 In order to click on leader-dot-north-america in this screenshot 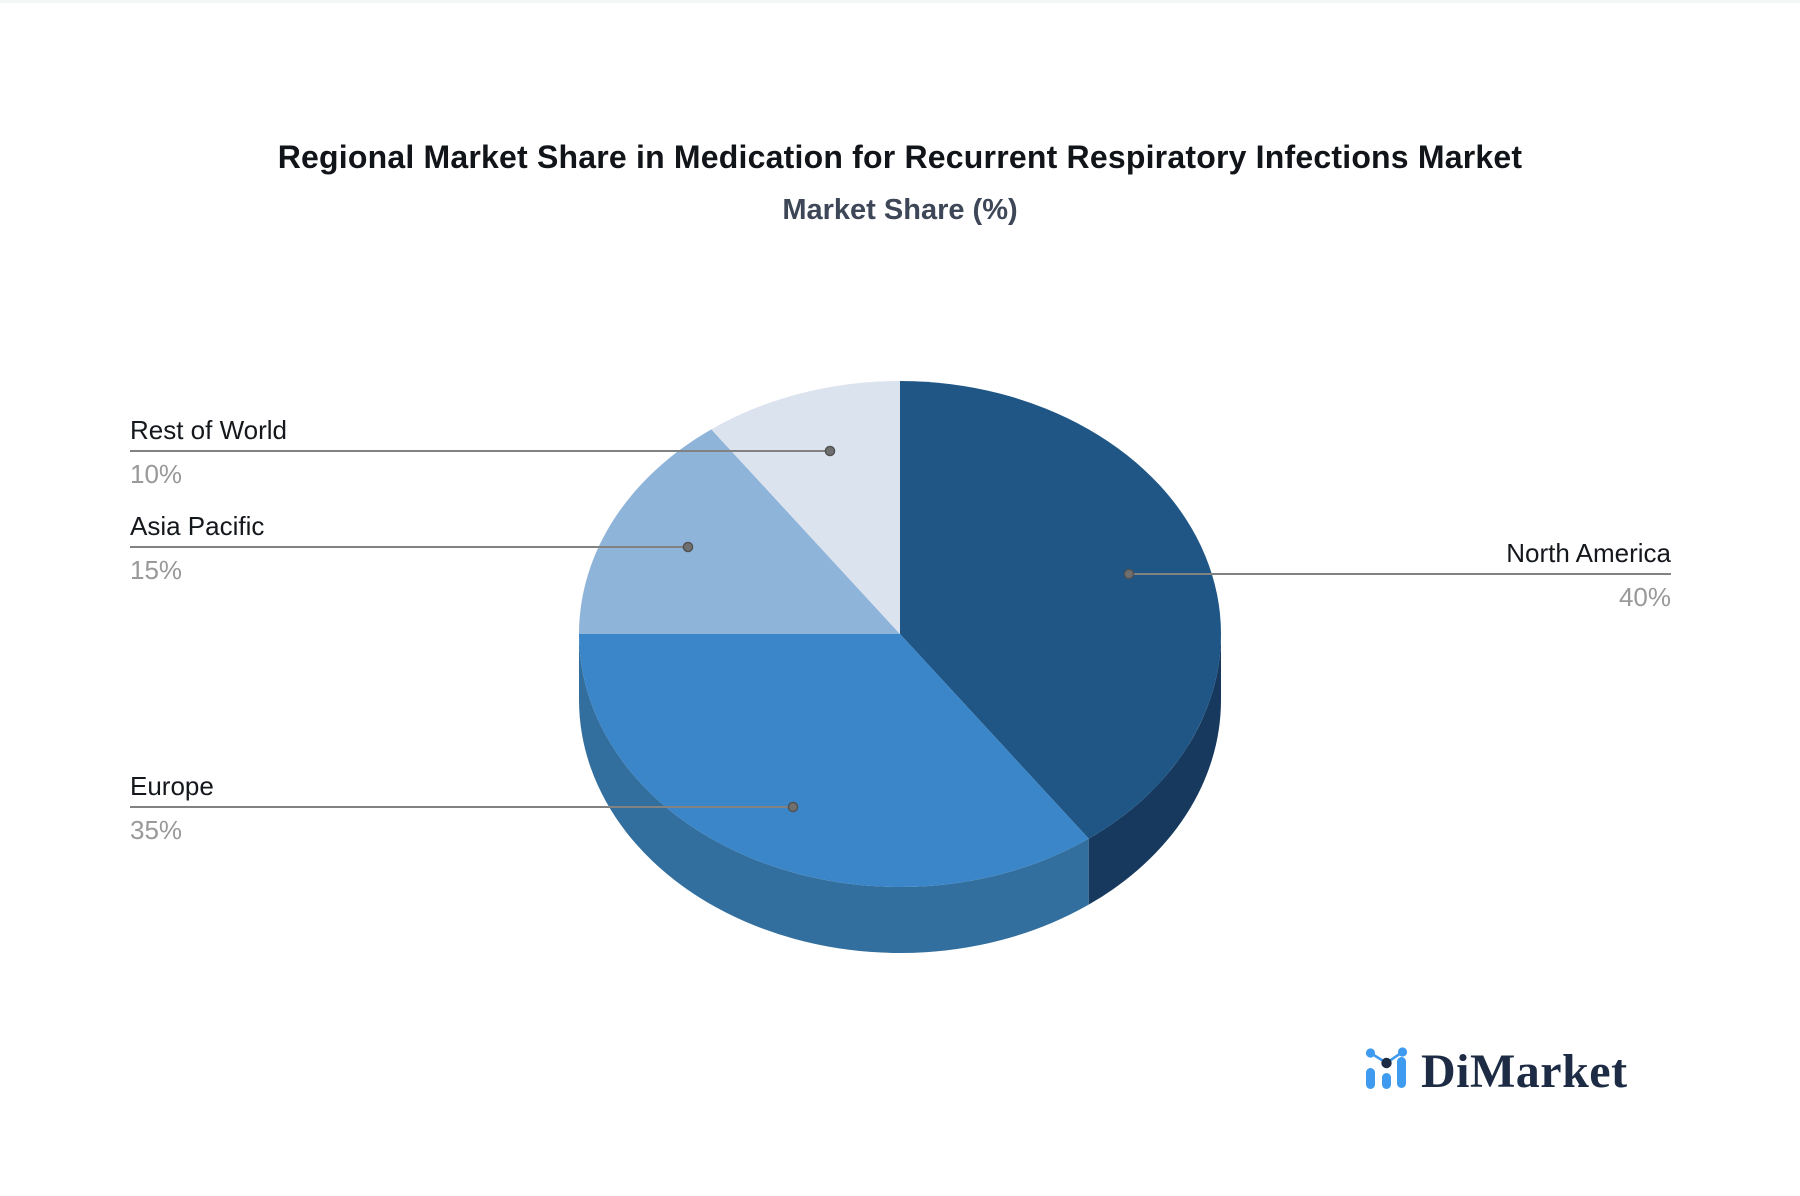, I will do `click(1129, 574)`.